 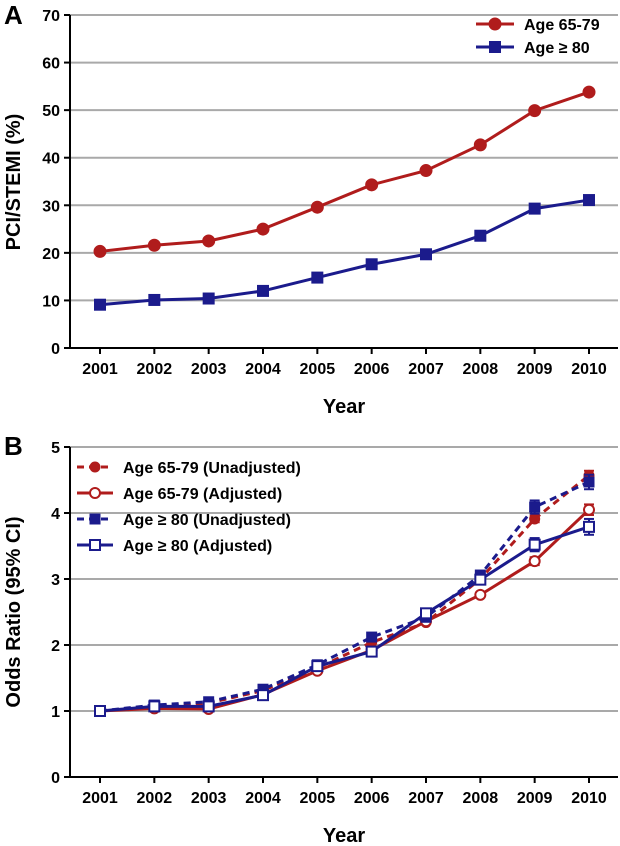 I want to click on y-tick-label: 30, so click(x=51, y=206).